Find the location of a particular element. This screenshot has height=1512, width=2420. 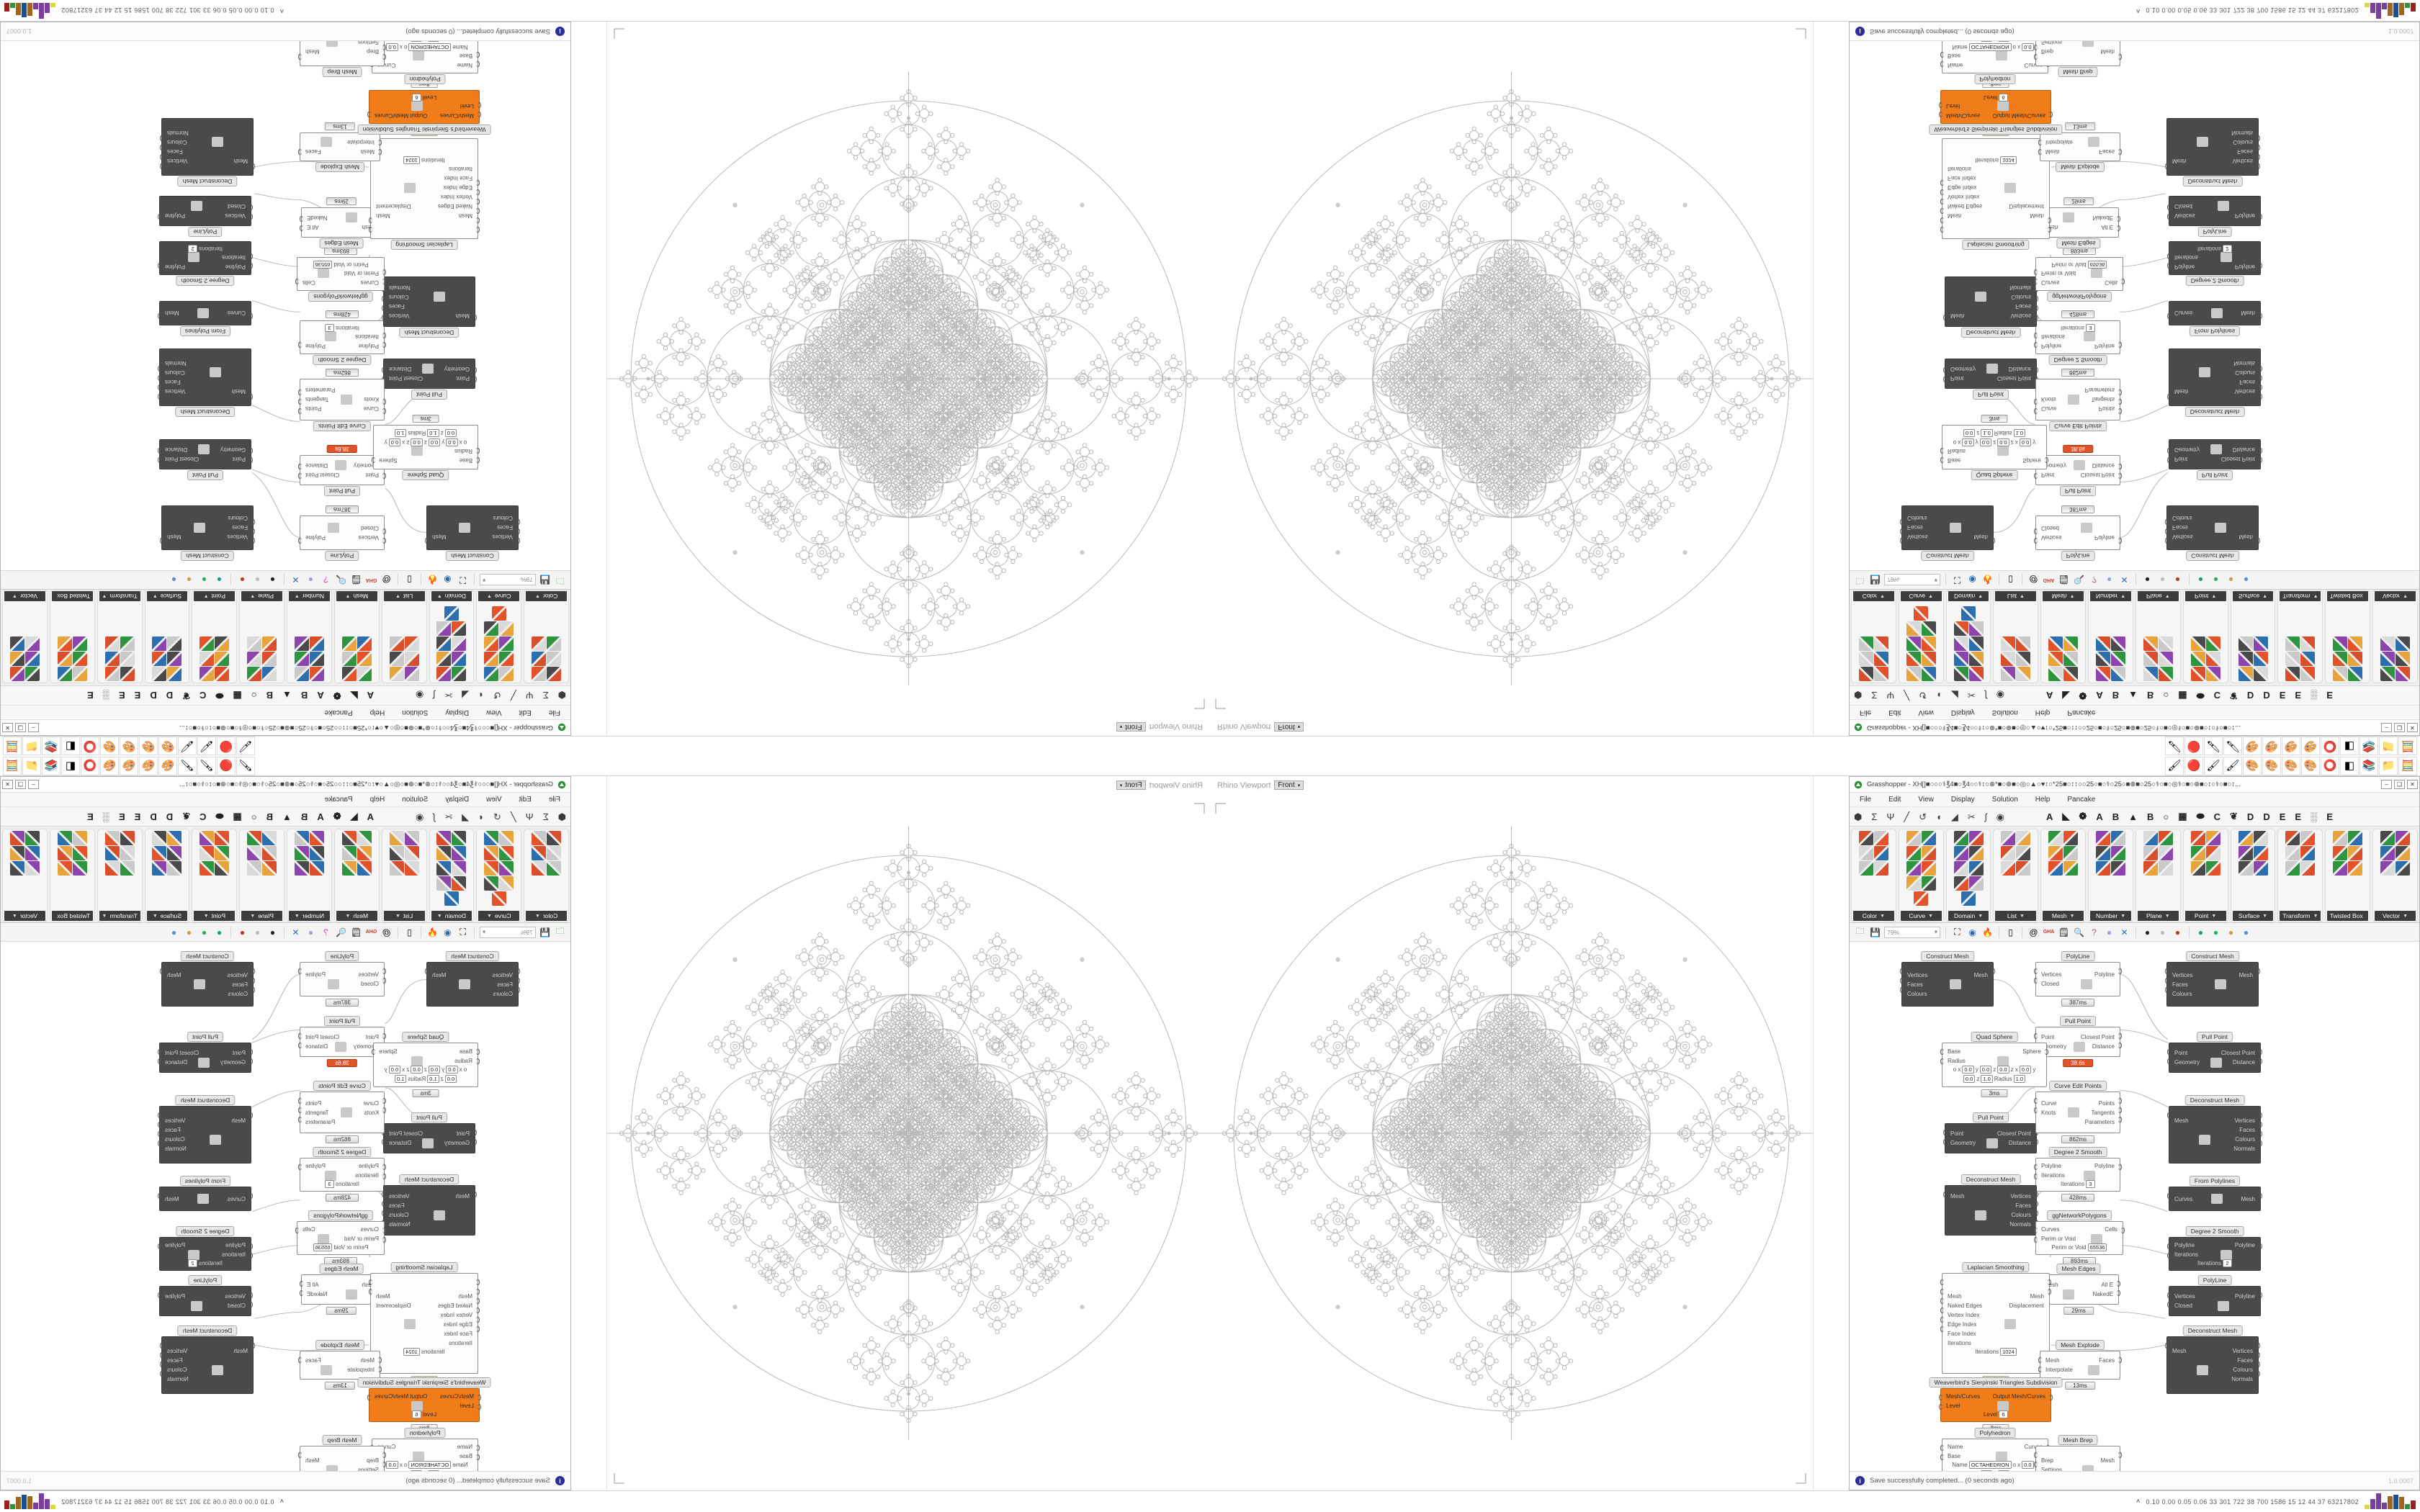

node-field-value: 65536 is located at coordinates (323, 265).